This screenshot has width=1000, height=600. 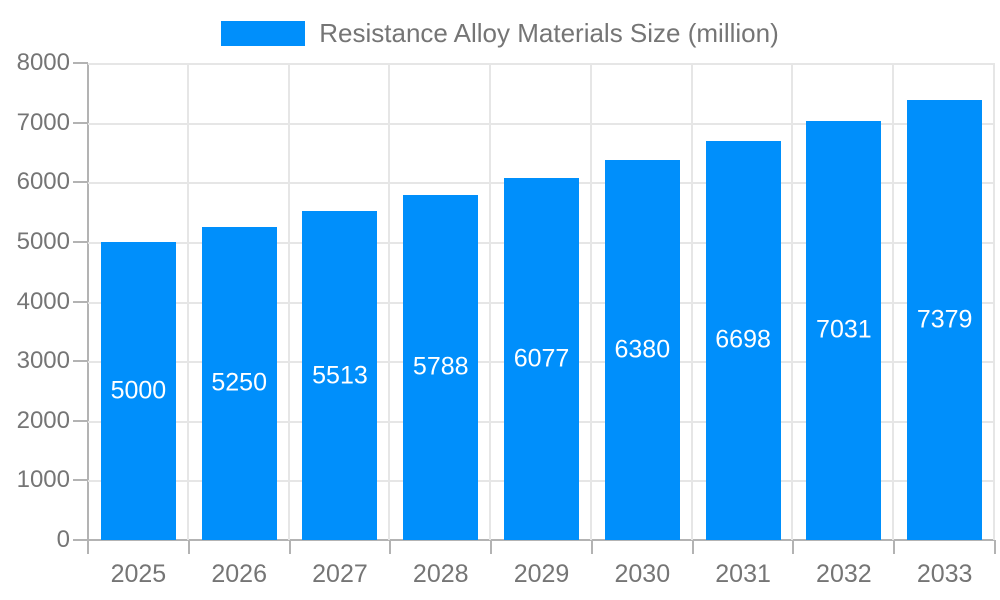 I want to click on x-axis-label-2033: 2033, so click(x=944, y=574).